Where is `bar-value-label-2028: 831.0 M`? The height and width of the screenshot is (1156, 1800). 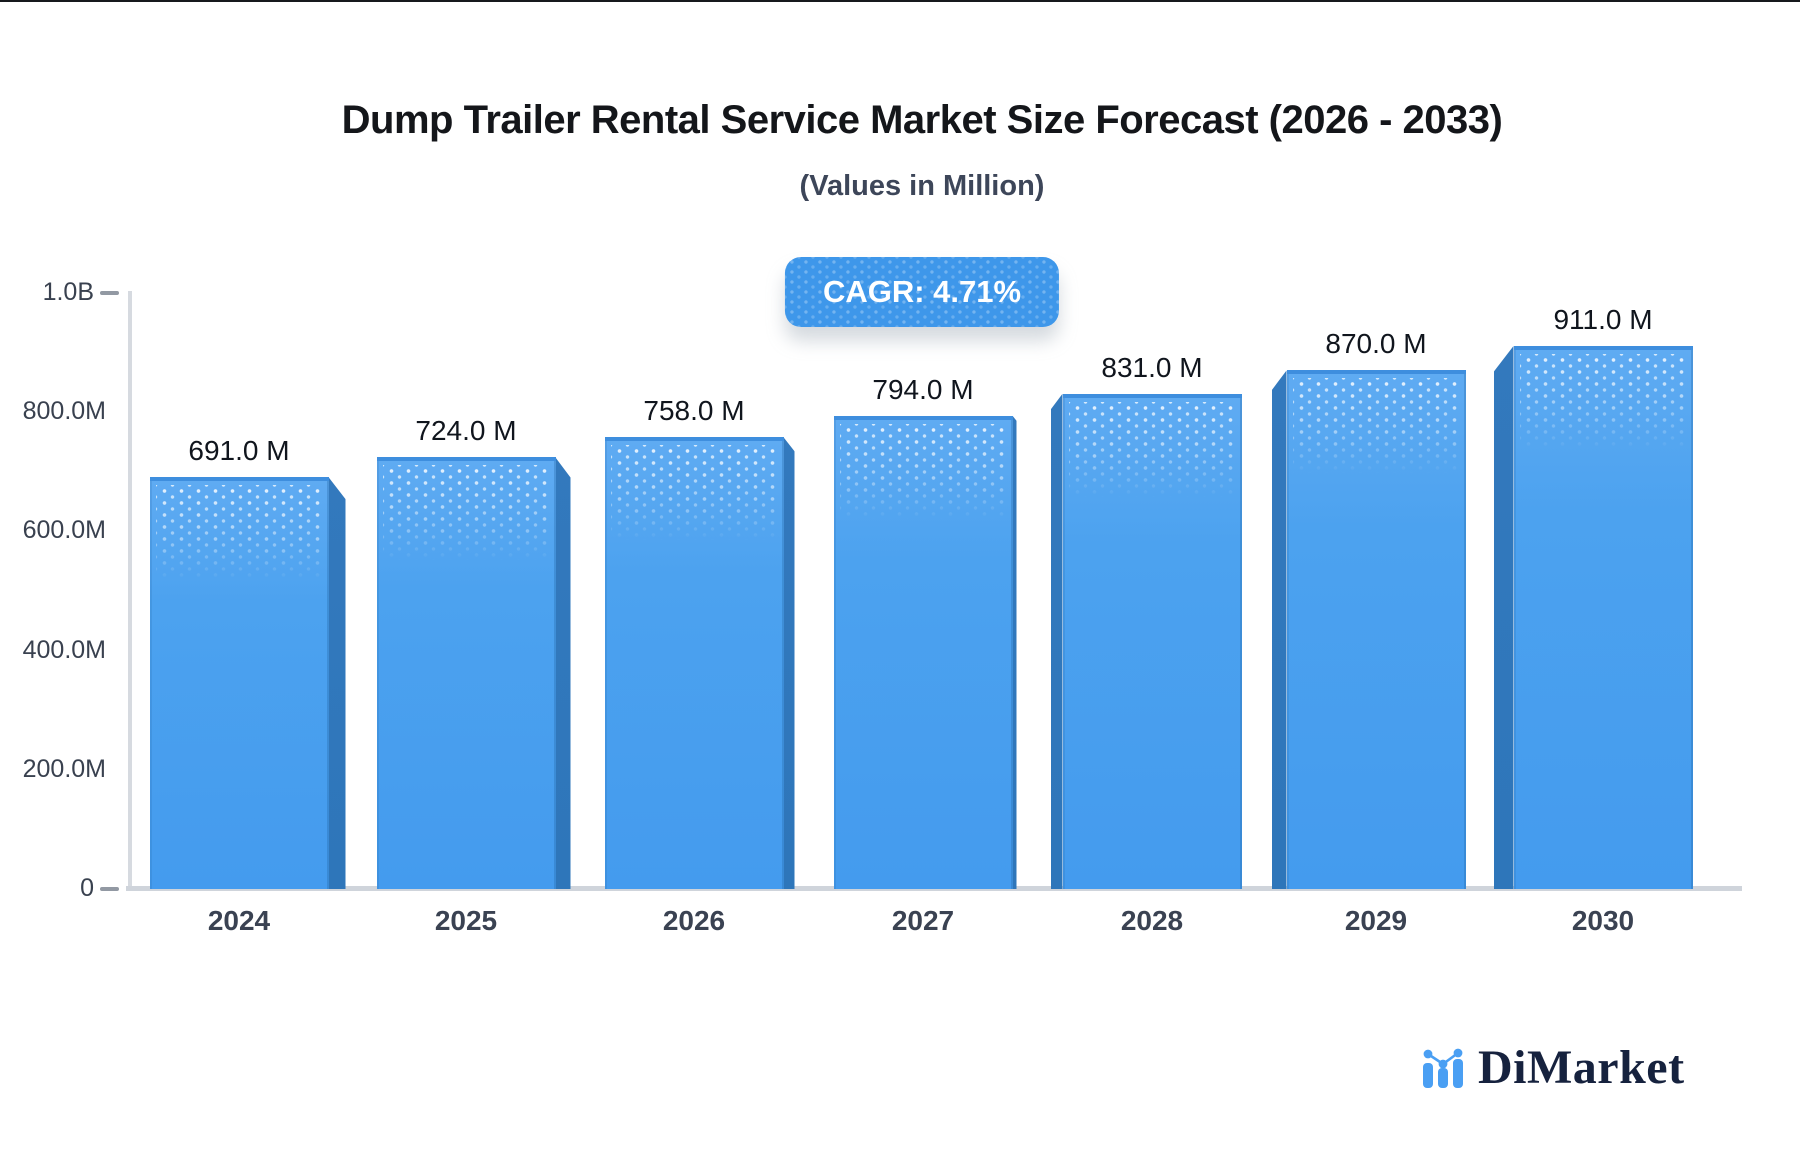 bar-value-label-2028: 831.0 M is located at coordinates (1152, 367).